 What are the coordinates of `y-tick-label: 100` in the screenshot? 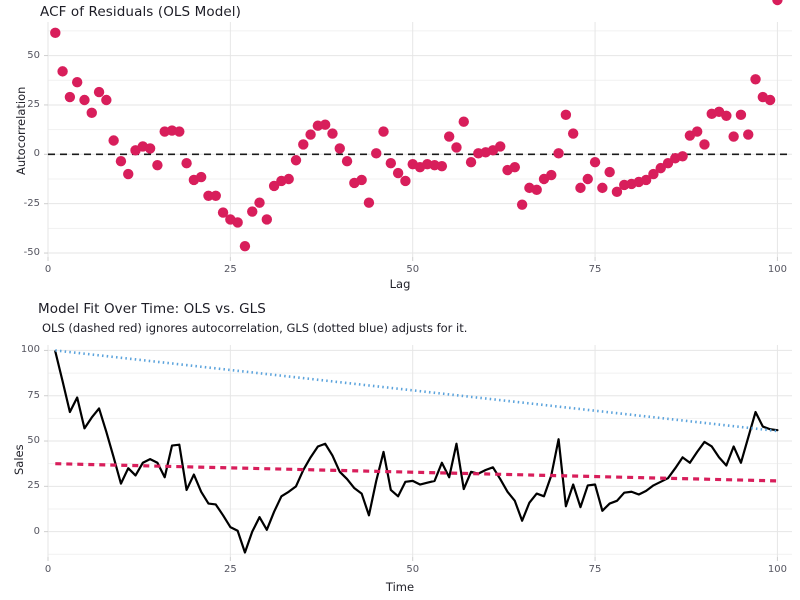 It's located at (30, 350).